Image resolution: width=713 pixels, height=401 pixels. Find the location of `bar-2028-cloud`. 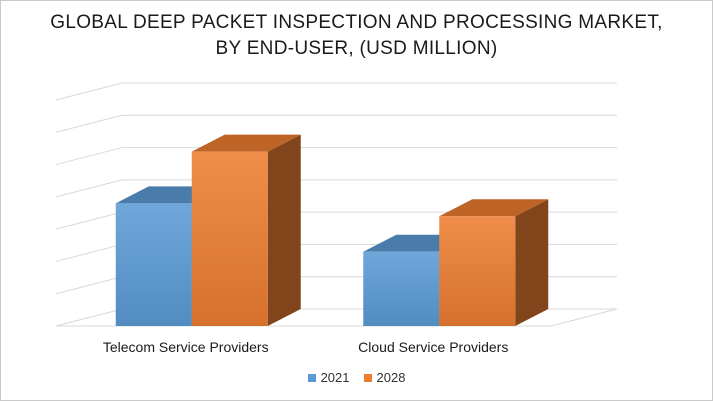

bar-2028-cloud is located at coordinates (494, 262).